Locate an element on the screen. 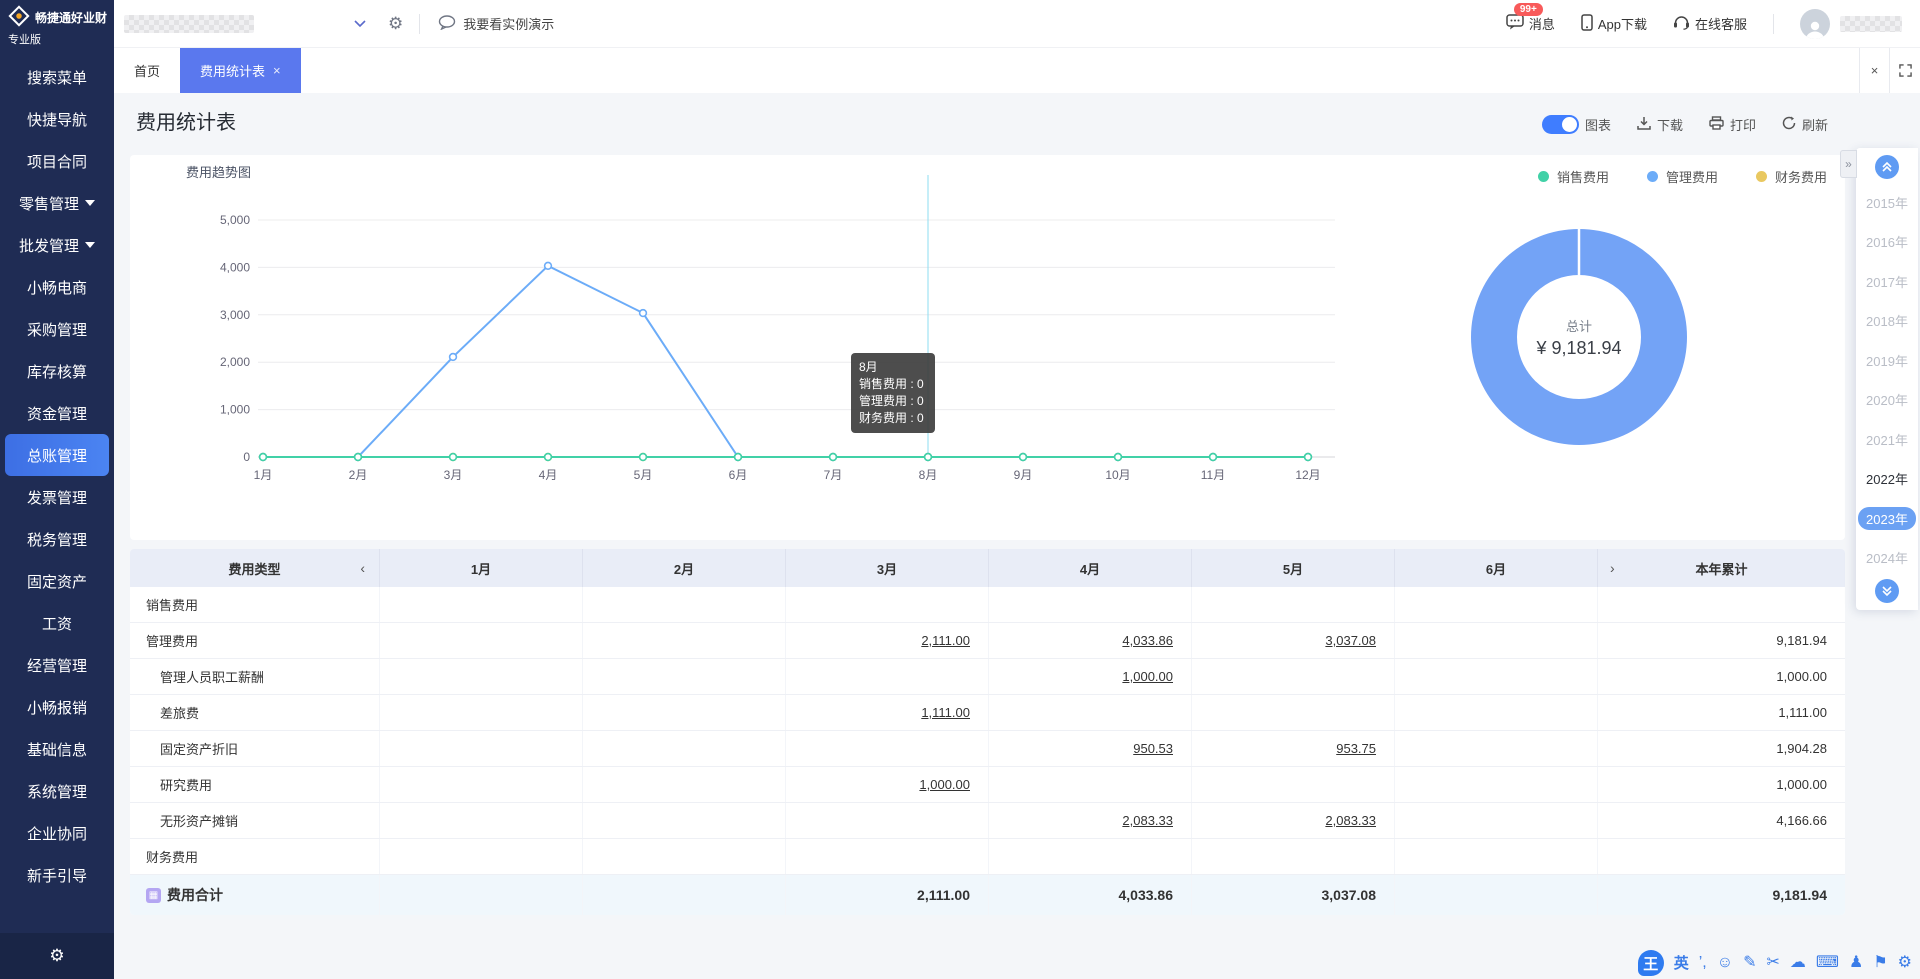 This screenshot has width=1920, height=979. tab-label: 首页 is located at coordinates (147, 71).